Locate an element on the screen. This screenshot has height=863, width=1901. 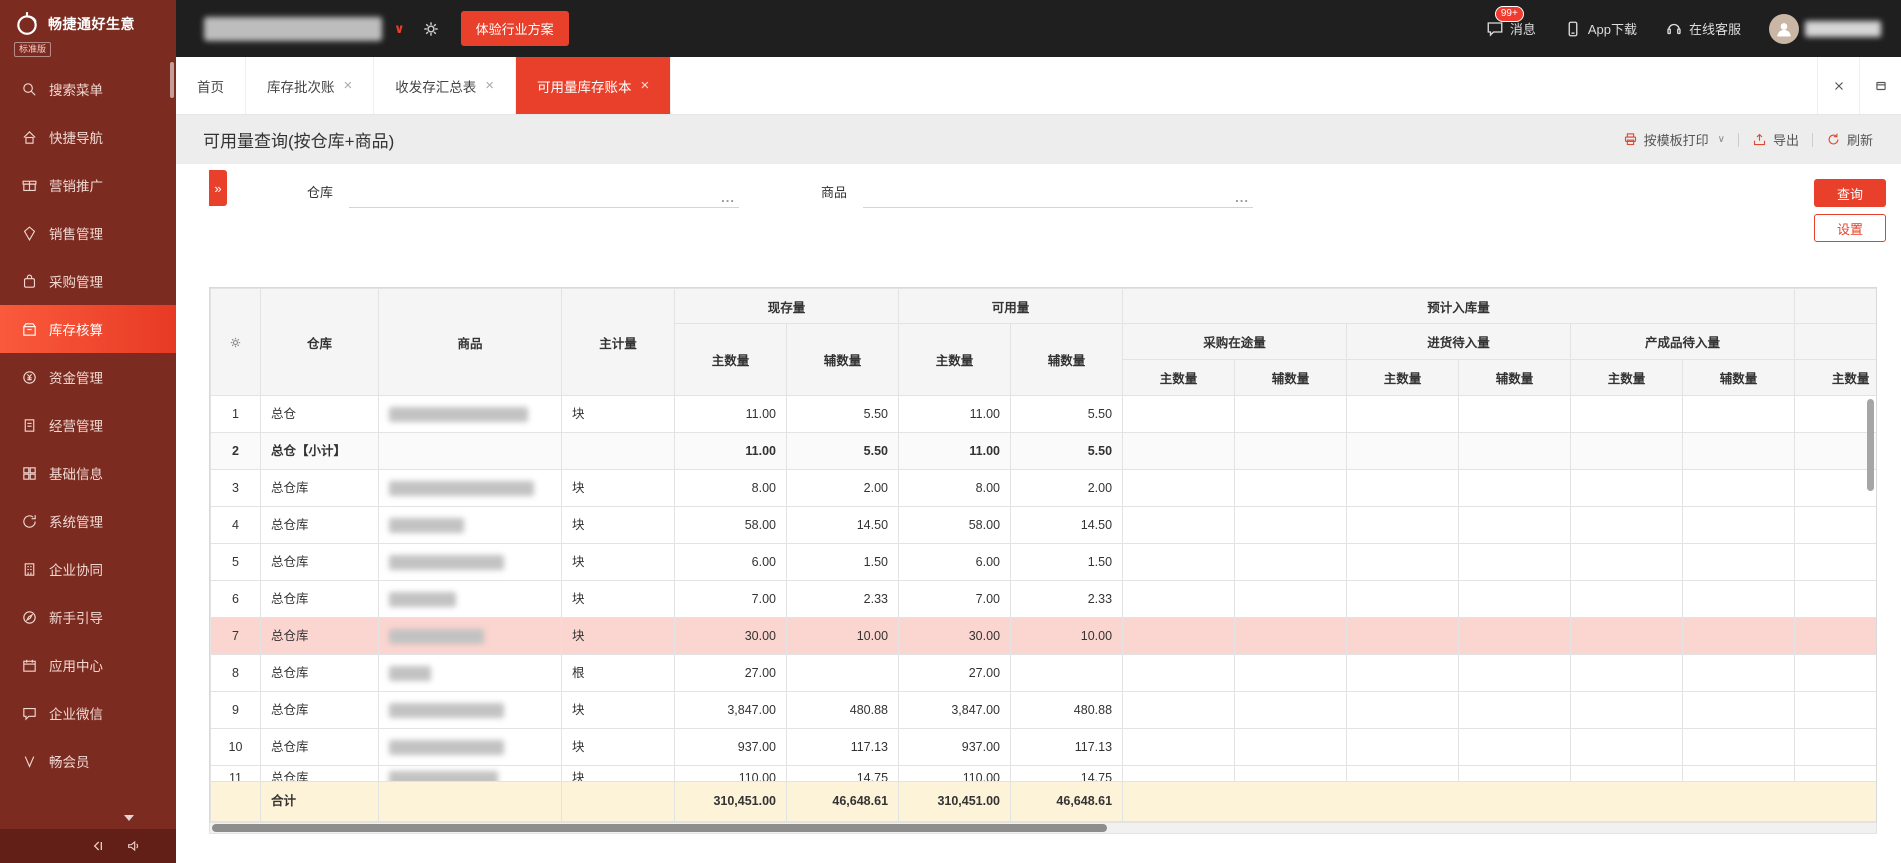
cell-warehouse: 总仓【小计】 is located at coordinates (319, 451).